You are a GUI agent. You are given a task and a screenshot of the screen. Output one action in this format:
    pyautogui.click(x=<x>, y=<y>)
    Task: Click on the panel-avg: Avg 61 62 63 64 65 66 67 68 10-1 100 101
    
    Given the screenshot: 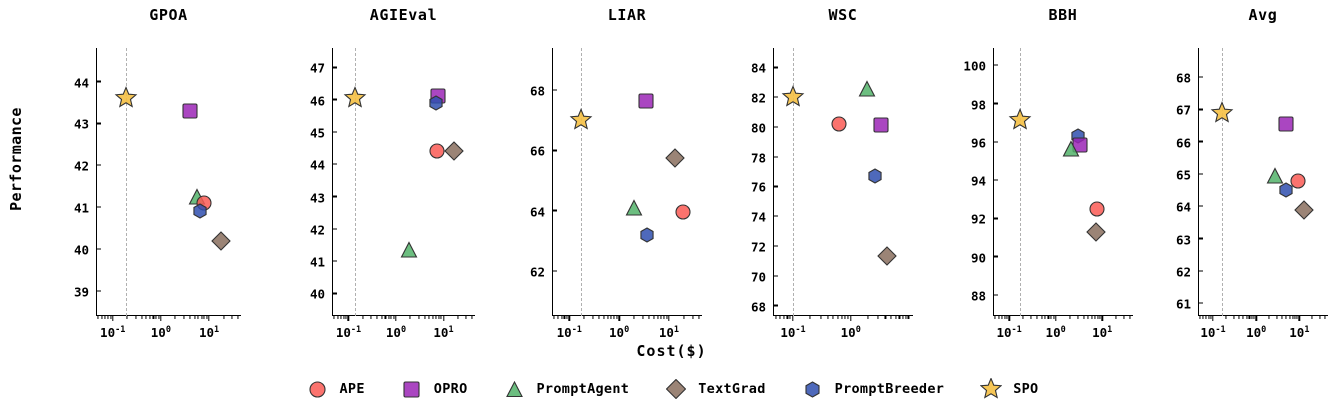 What is the action you would take?
    pyautogui.click(x=1237, y=170)
    